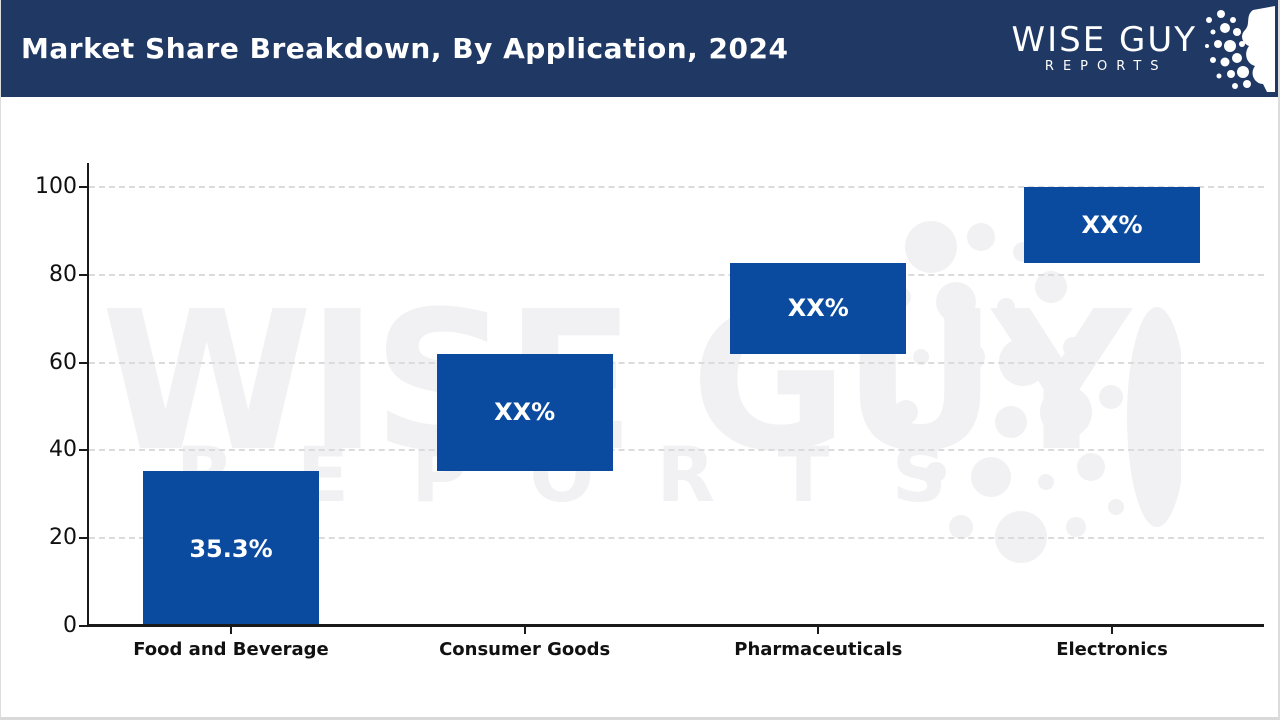  I want to click on y-tick-label-60: 60, so click(63, 362).